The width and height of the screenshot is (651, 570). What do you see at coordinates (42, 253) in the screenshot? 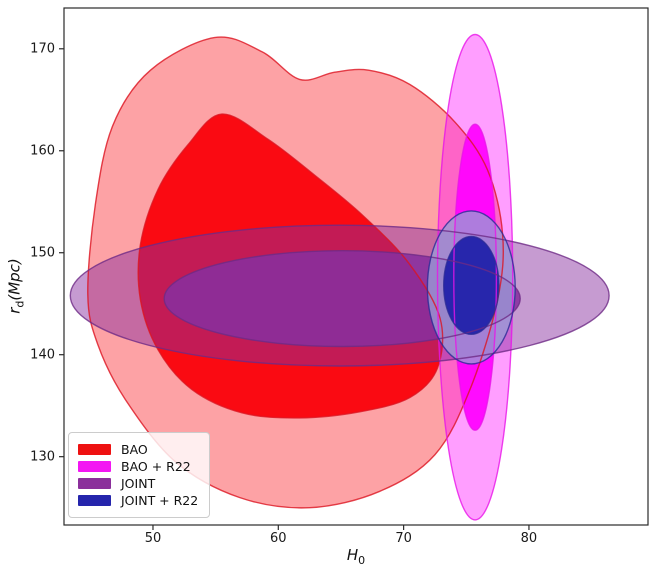
I see `y-tick-label-150: 150` at bounding box center [42, 253].